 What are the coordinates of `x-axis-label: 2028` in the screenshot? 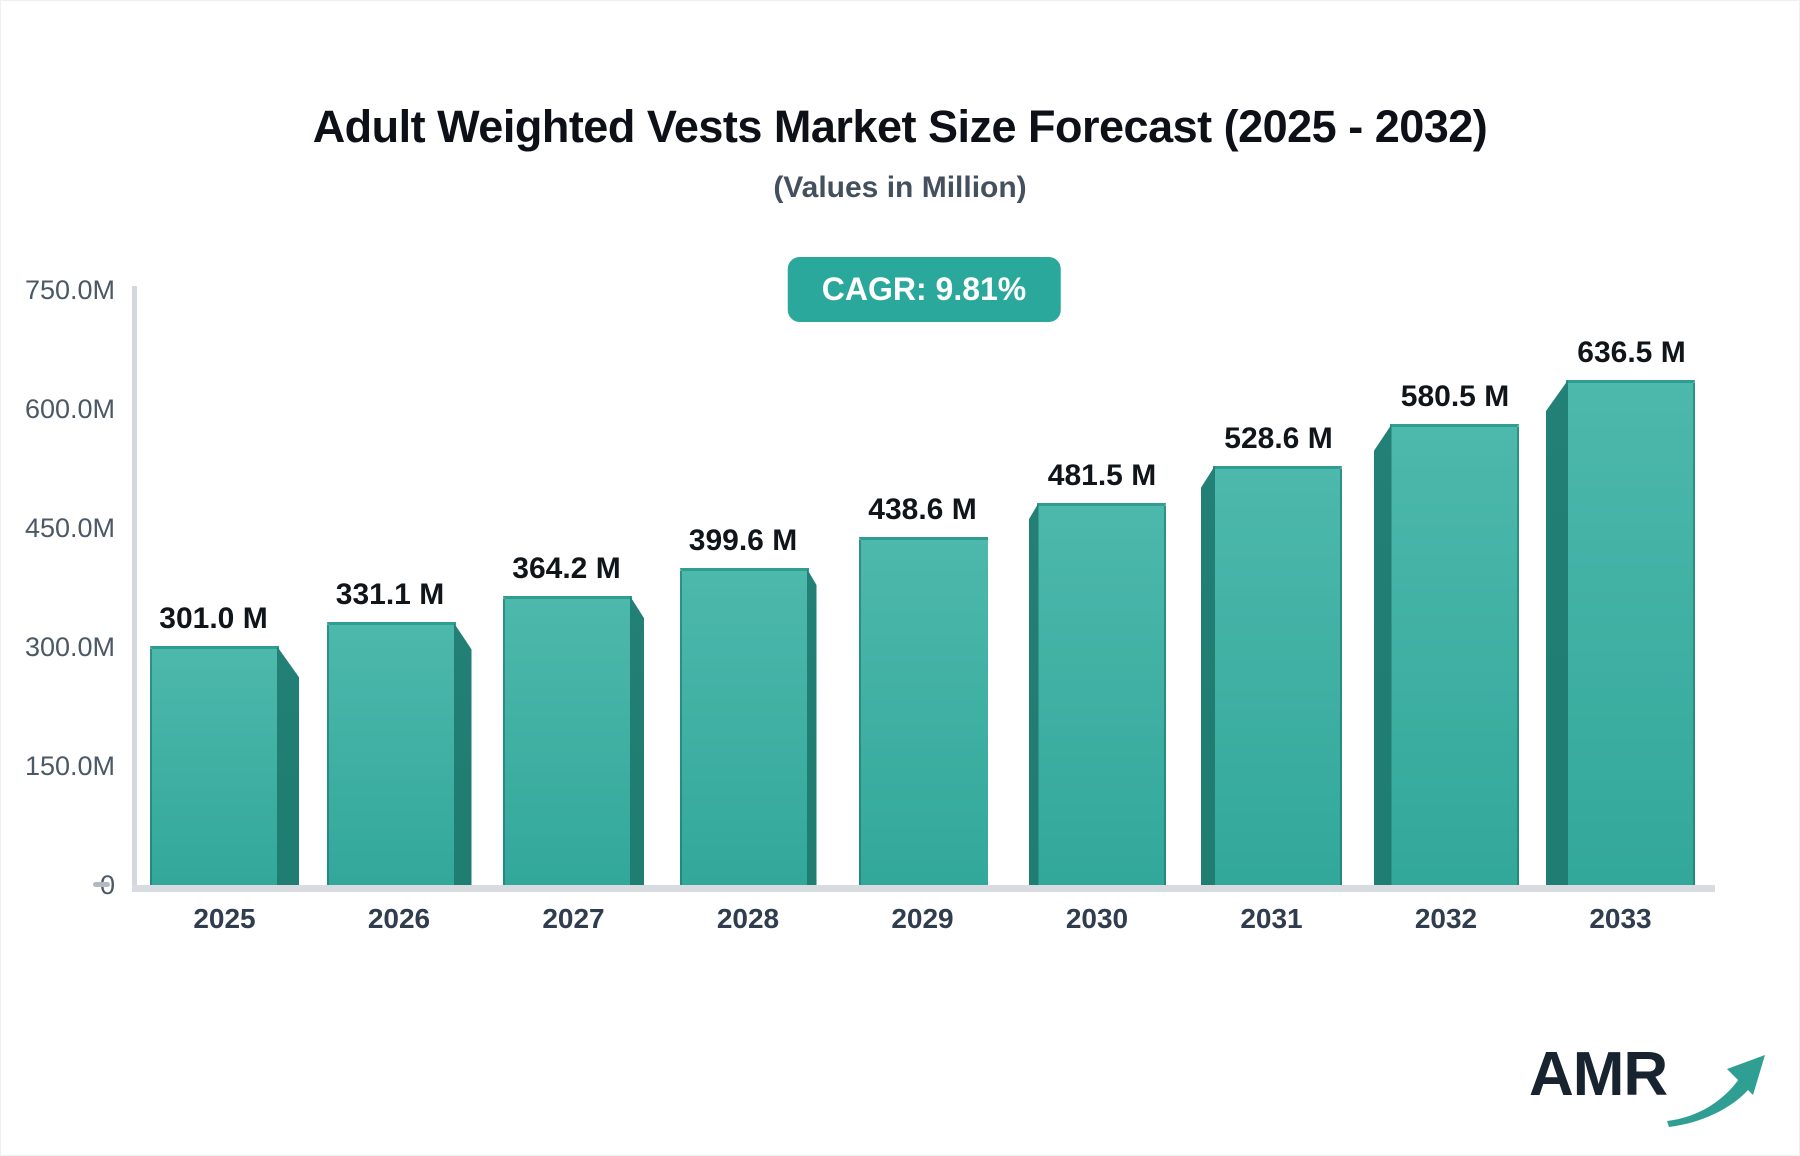 It's located at (748, 918).